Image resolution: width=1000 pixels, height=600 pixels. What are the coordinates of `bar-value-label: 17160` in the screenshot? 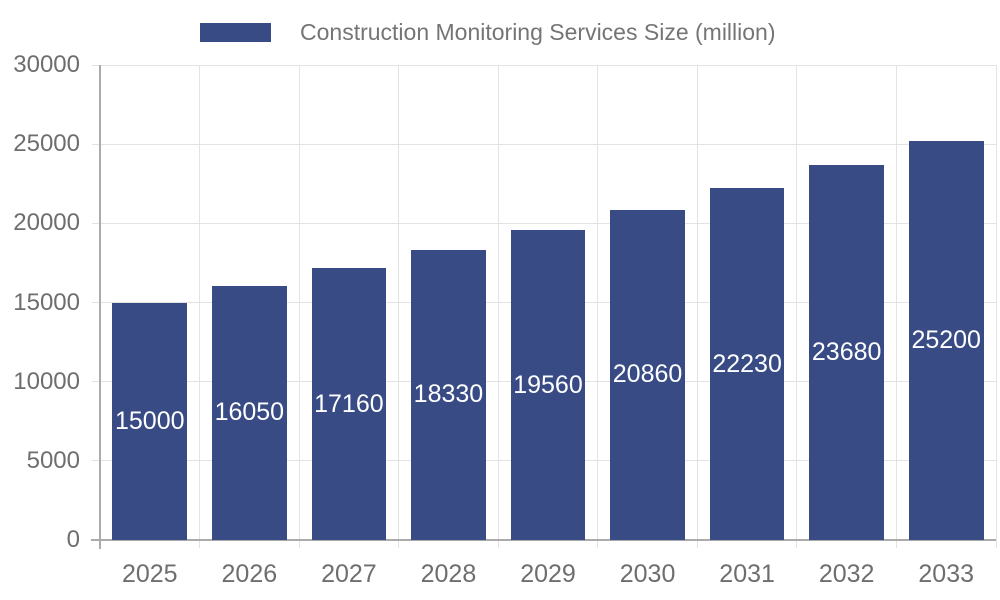 It's located at (349, 403).